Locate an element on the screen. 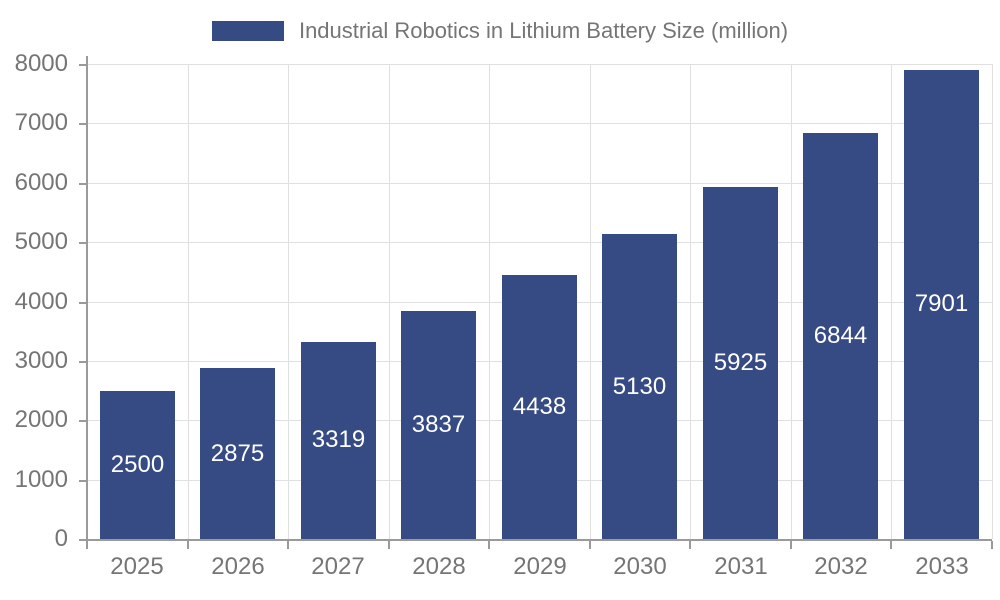  bar-value-label: 6844 is located at coordinates (840, 335).